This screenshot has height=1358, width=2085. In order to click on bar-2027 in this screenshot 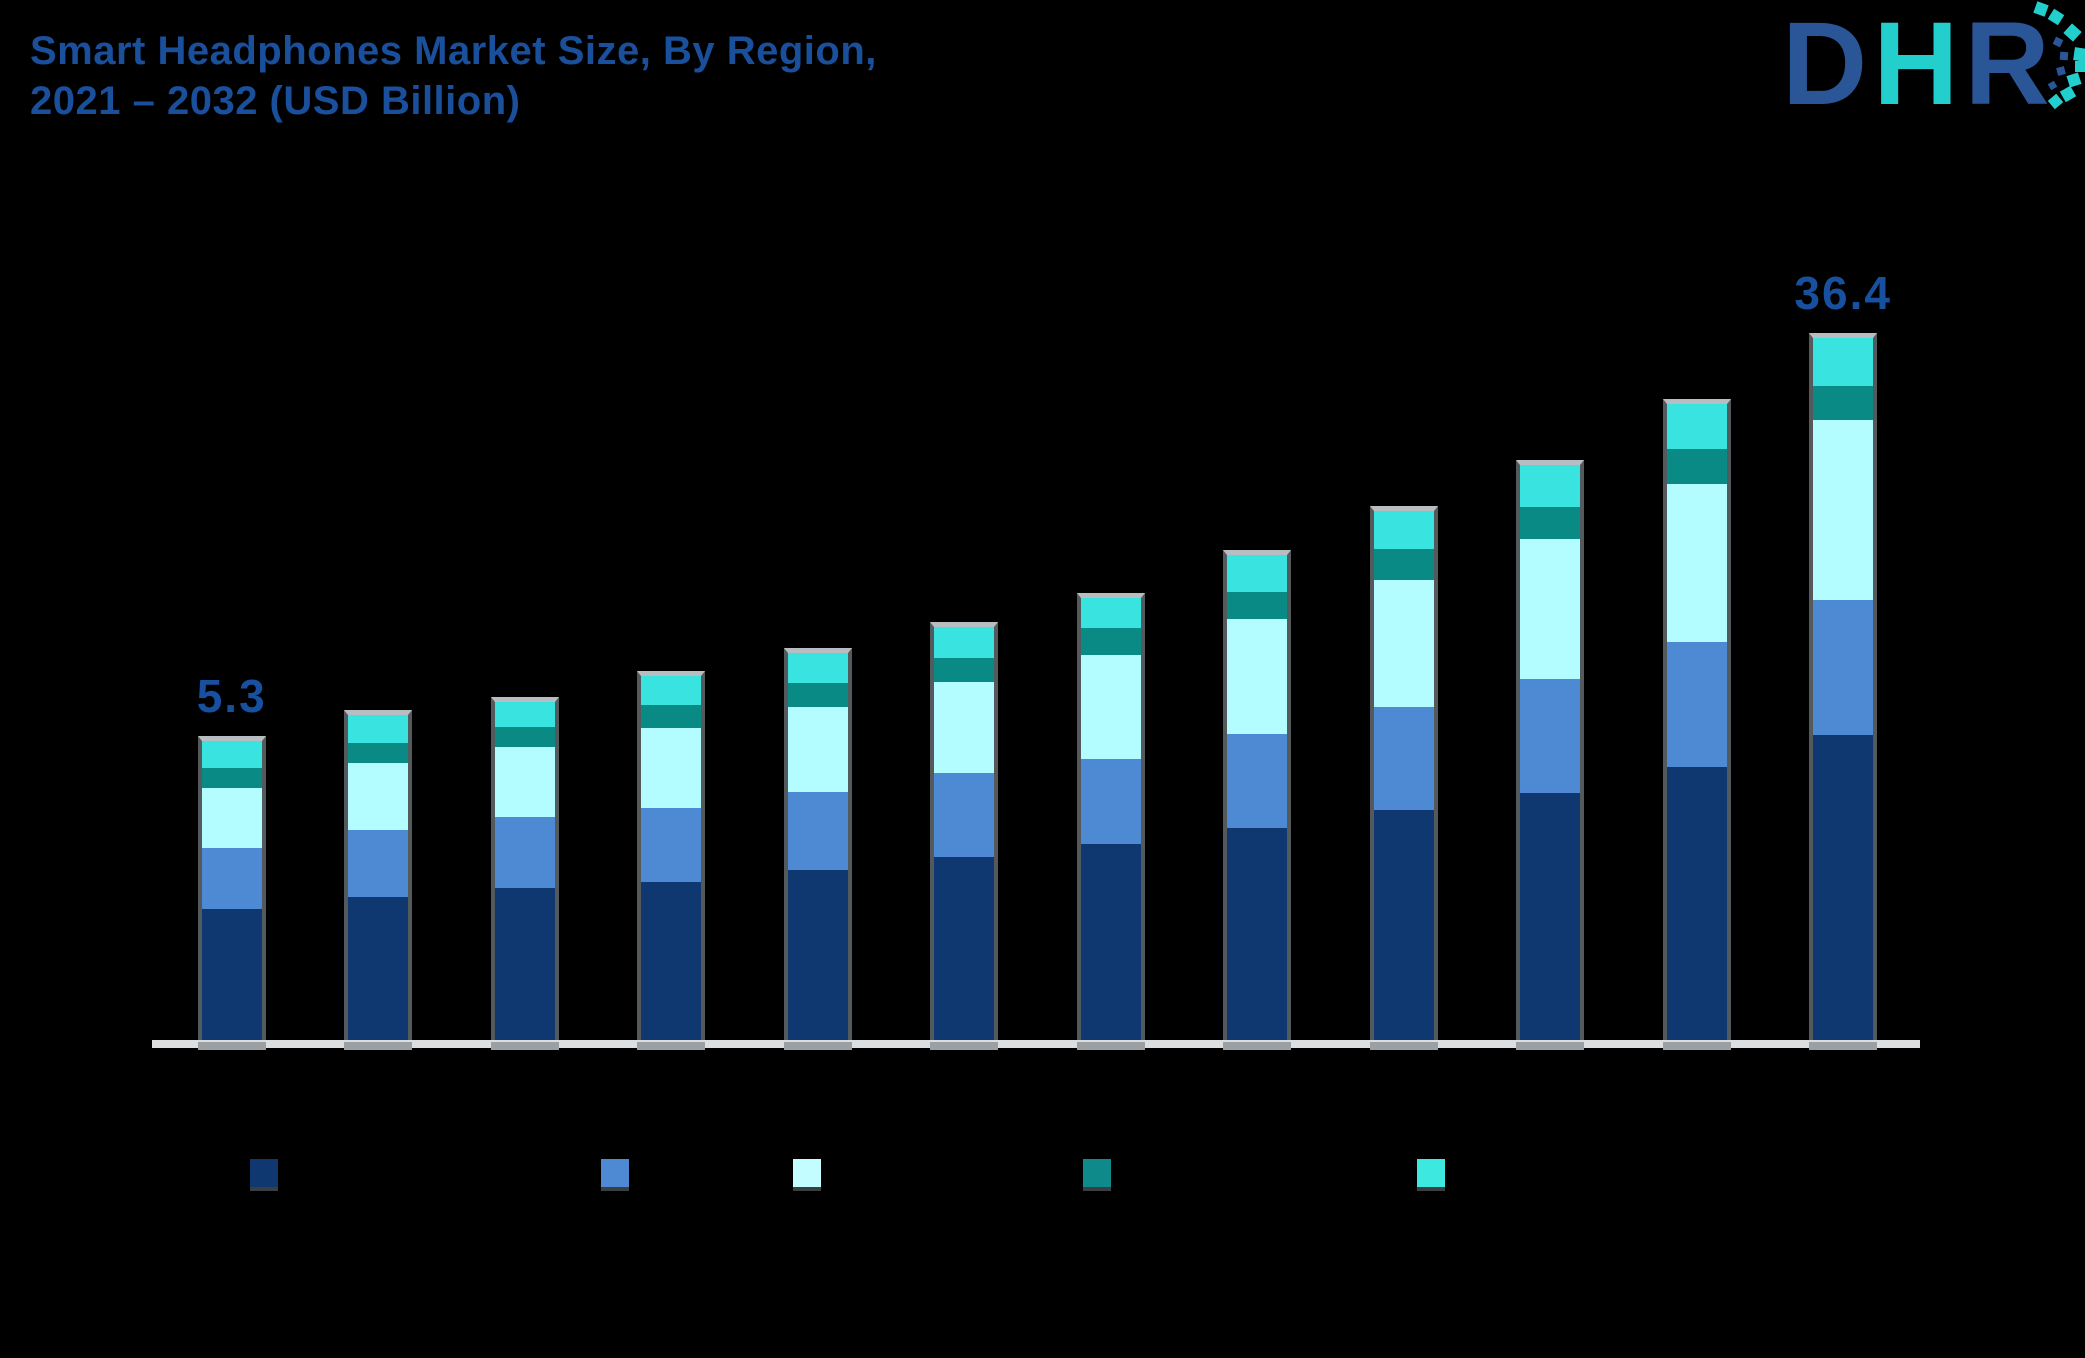, I will do `click(1110, 821)`.